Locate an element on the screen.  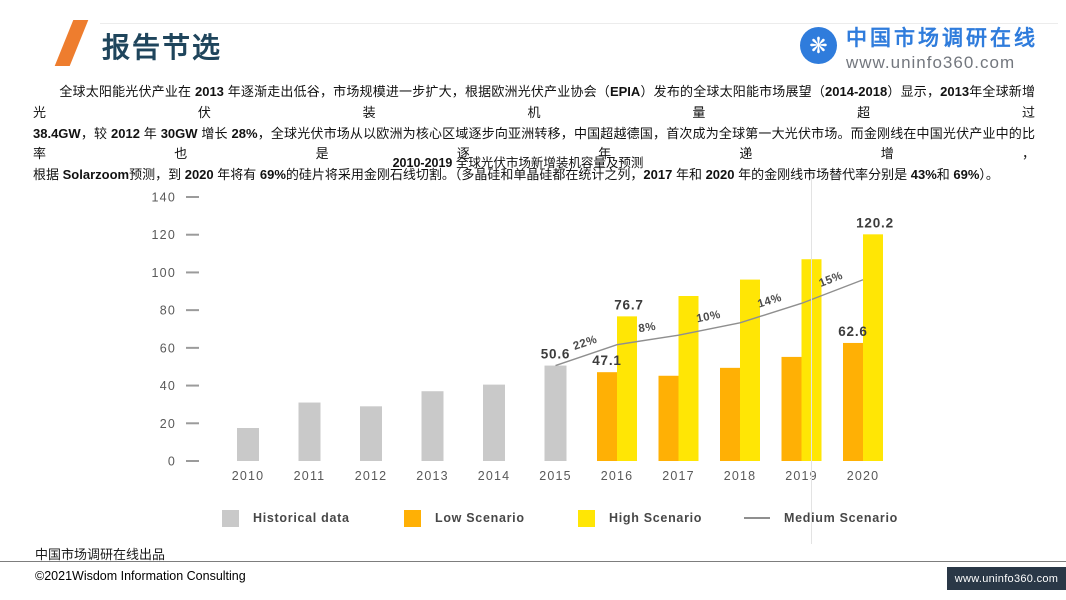
growth-label: 14% is located at coordinates (769, 301).